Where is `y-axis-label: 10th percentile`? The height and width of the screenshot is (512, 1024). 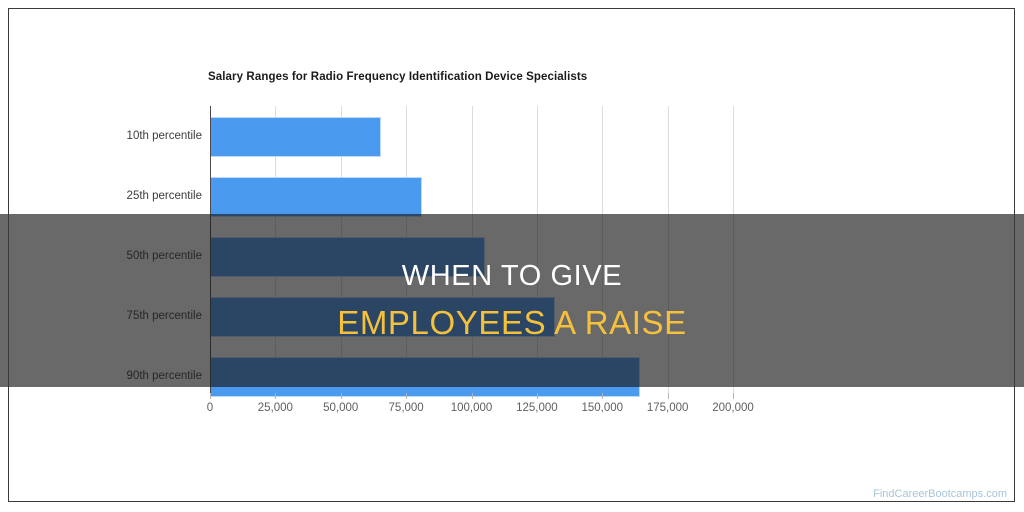 y-axis-label: 10th percentile is located at coordinates (164, 136).